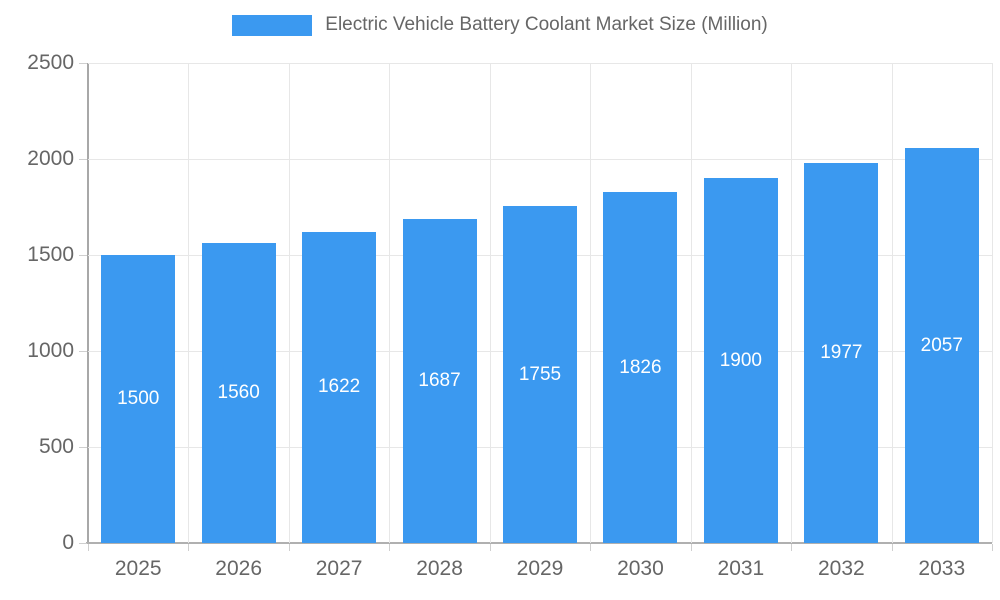 The width and height of the screenshot is (1000, 600). I want to click on x-tick-label: 2025, so click(138, 568).